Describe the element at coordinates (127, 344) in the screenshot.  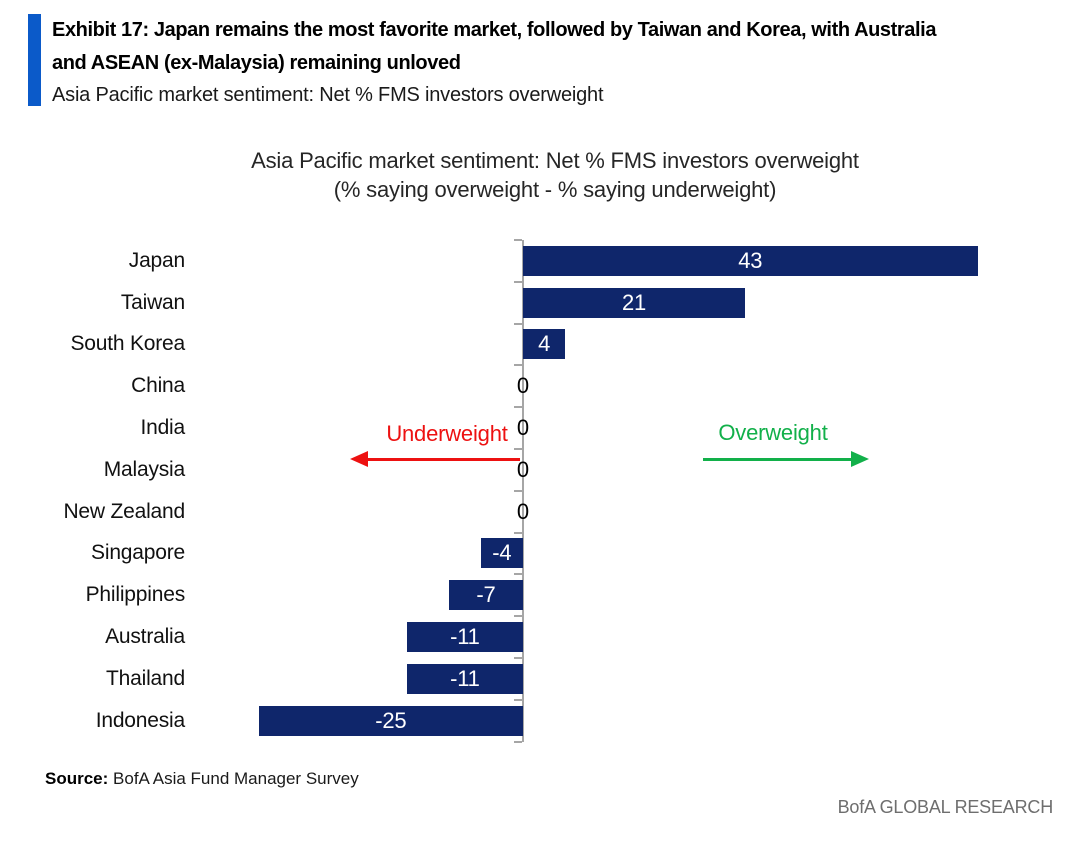
I see `category-label: South Korea` at that location.